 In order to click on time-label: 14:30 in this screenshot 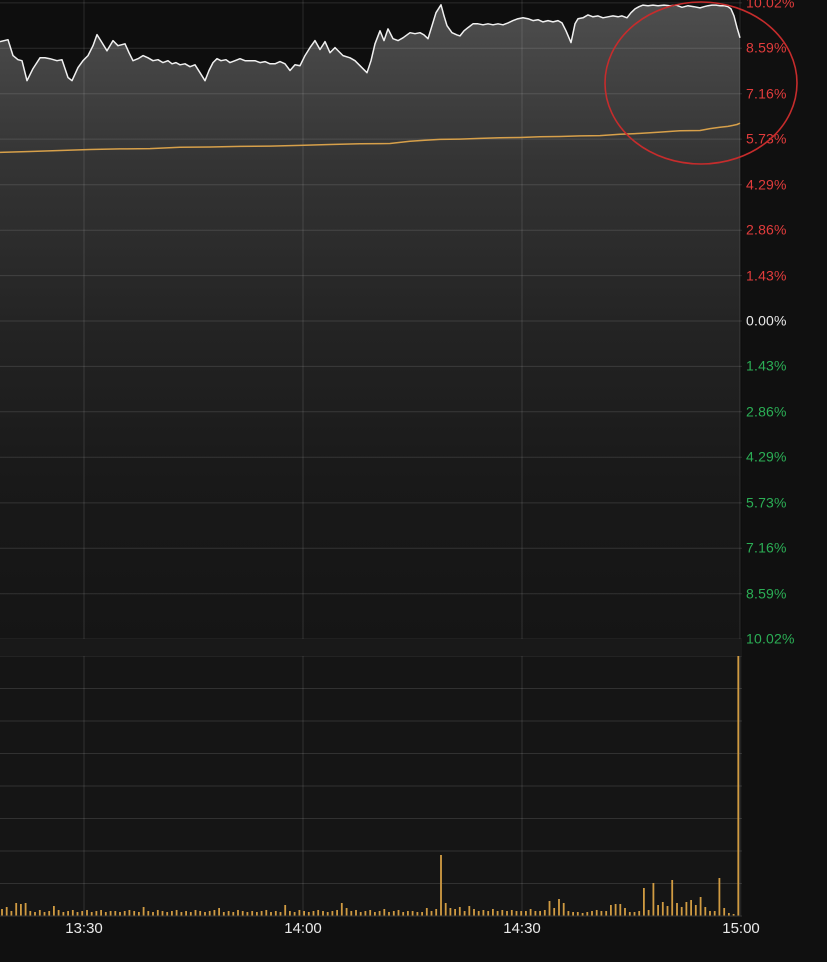, I will do `click(522, 928)`.